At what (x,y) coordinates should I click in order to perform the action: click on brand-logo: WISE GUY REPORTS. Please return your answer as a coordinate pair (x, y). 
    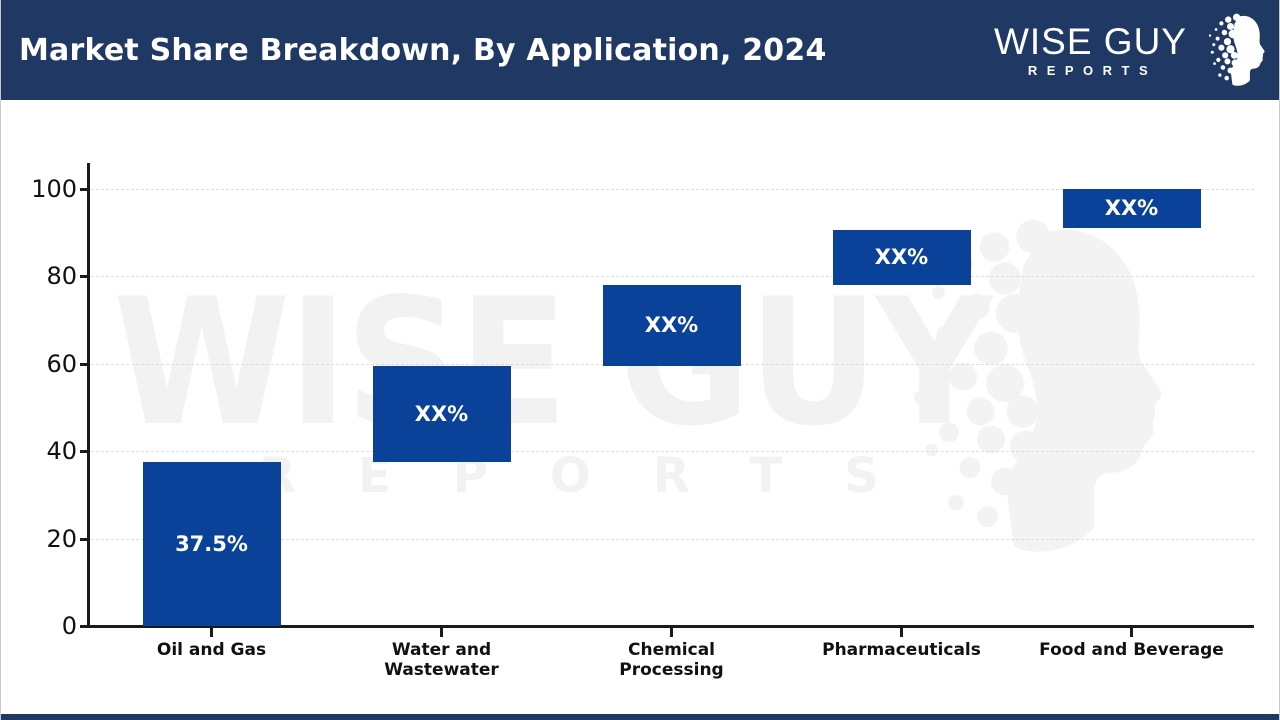
    Looking at the image, I should click on (1130, 50).